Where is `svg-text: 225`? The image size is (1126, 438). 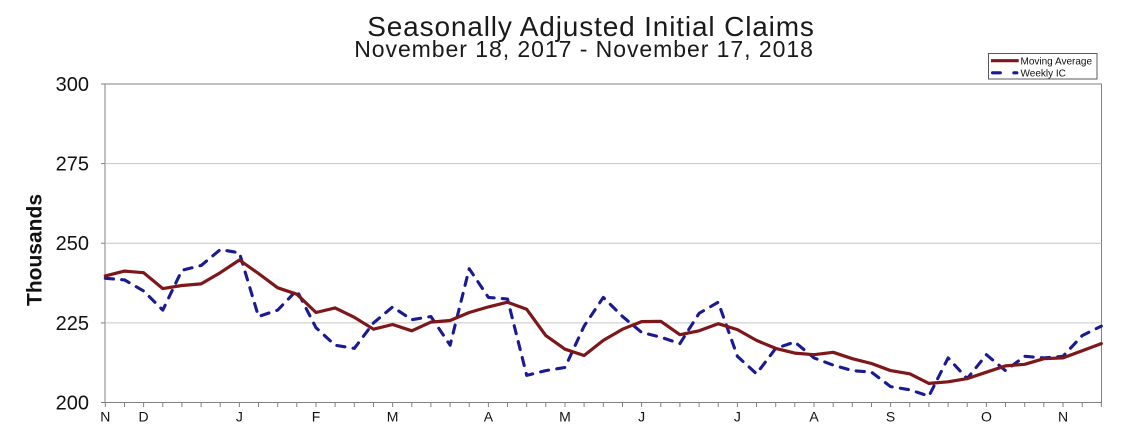 svg-text: 225 is located at coordinates (72, 324).